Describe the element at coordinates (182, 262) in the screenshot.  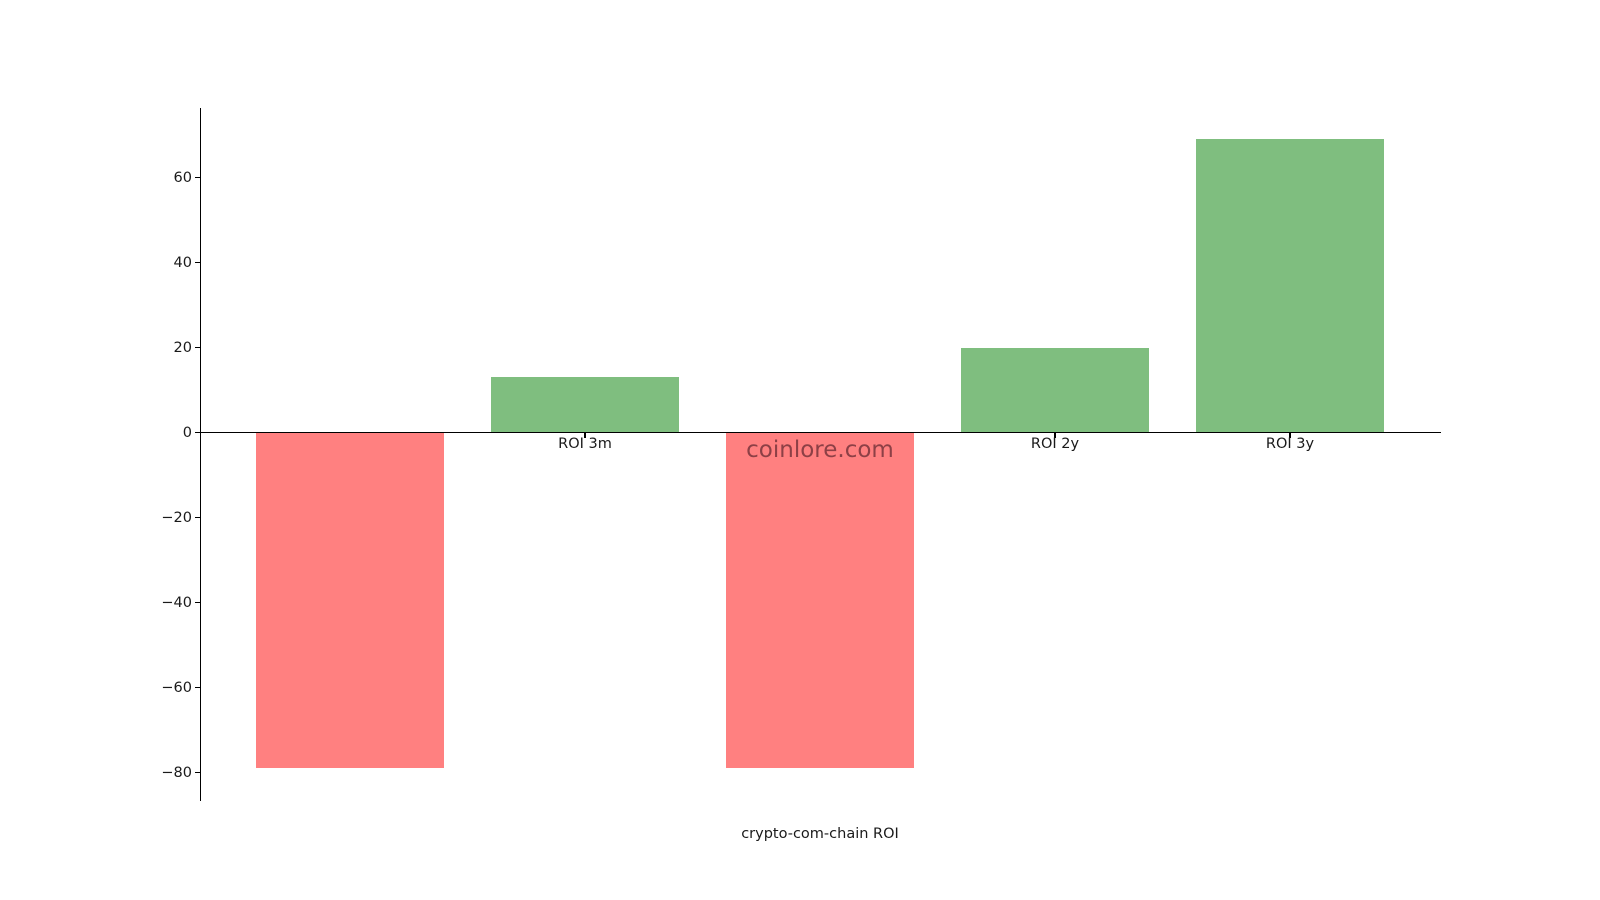
I see `y-tick-label: 40` at that location.